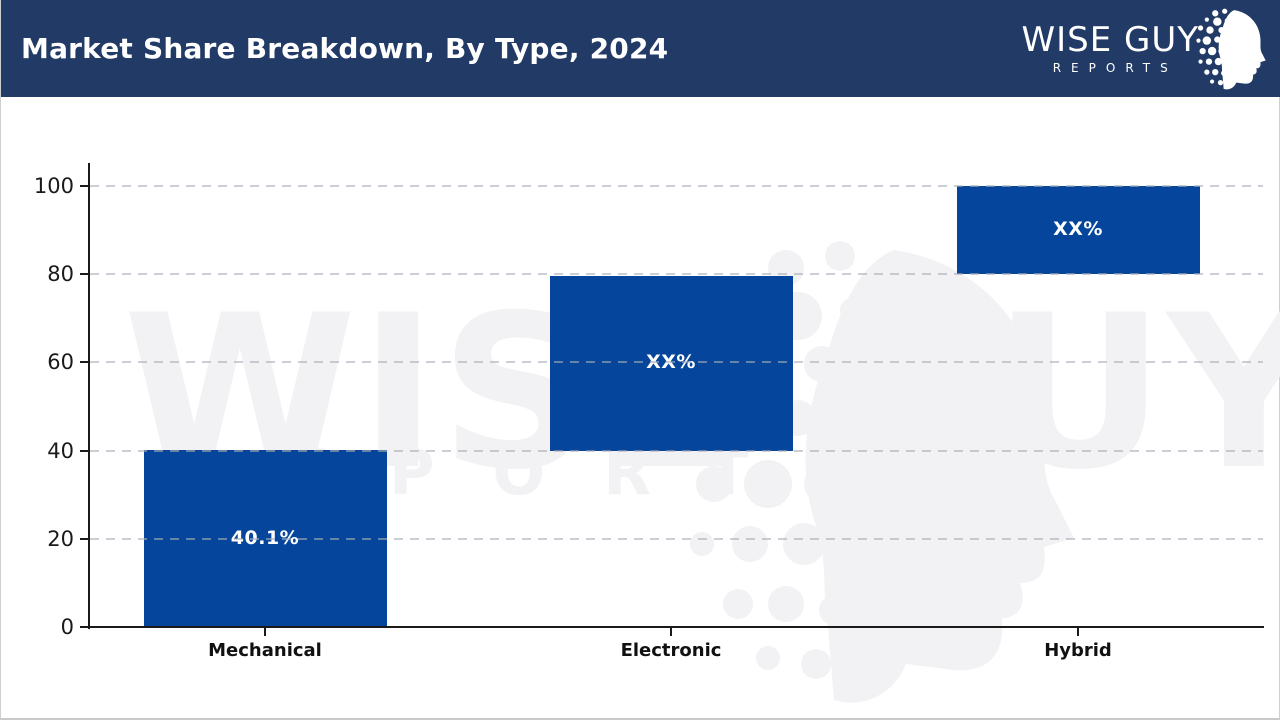 This screenshot has width=1280, height=720. I want to click on head-profile-icon, so click(1231, 49).